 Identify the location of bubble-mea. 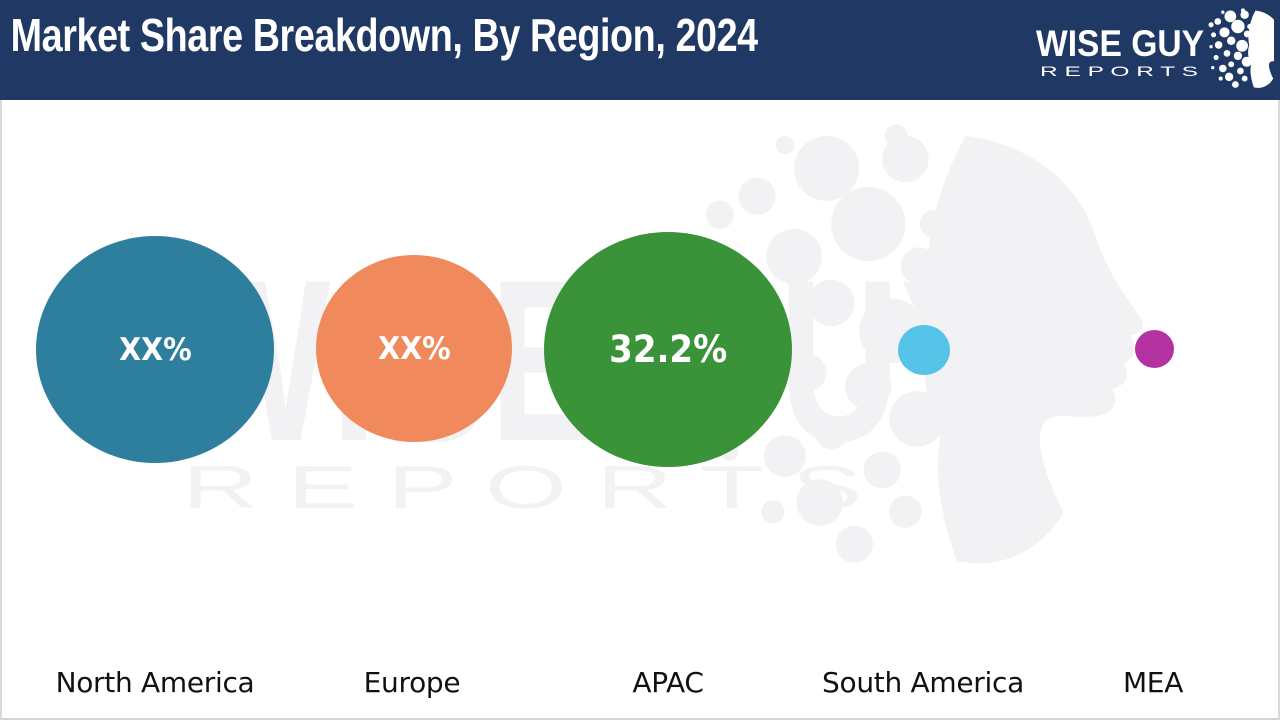
(1154, 349).